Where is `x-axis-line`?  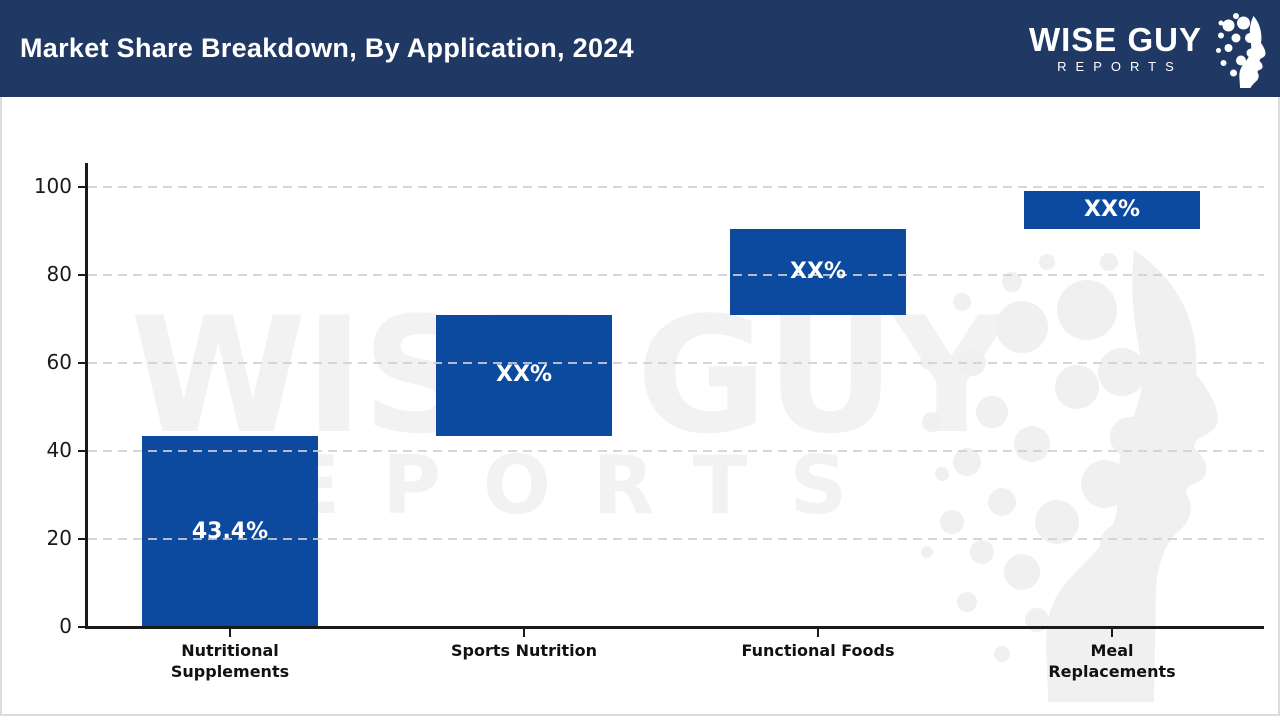 x-axis-line is located at coordinates (674, 627).